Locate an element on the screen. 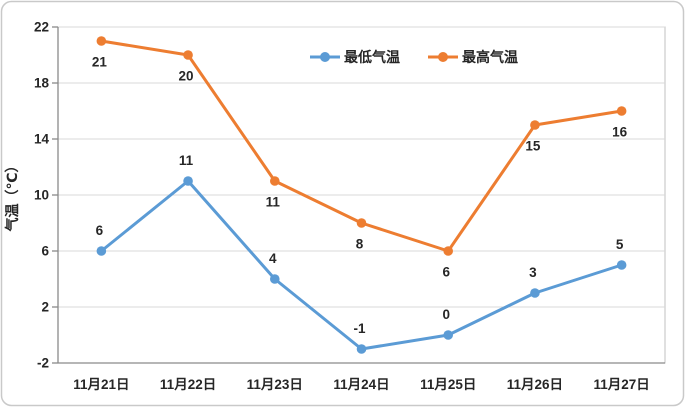  data-point-label: 21 is located at coordinates (100, 62).